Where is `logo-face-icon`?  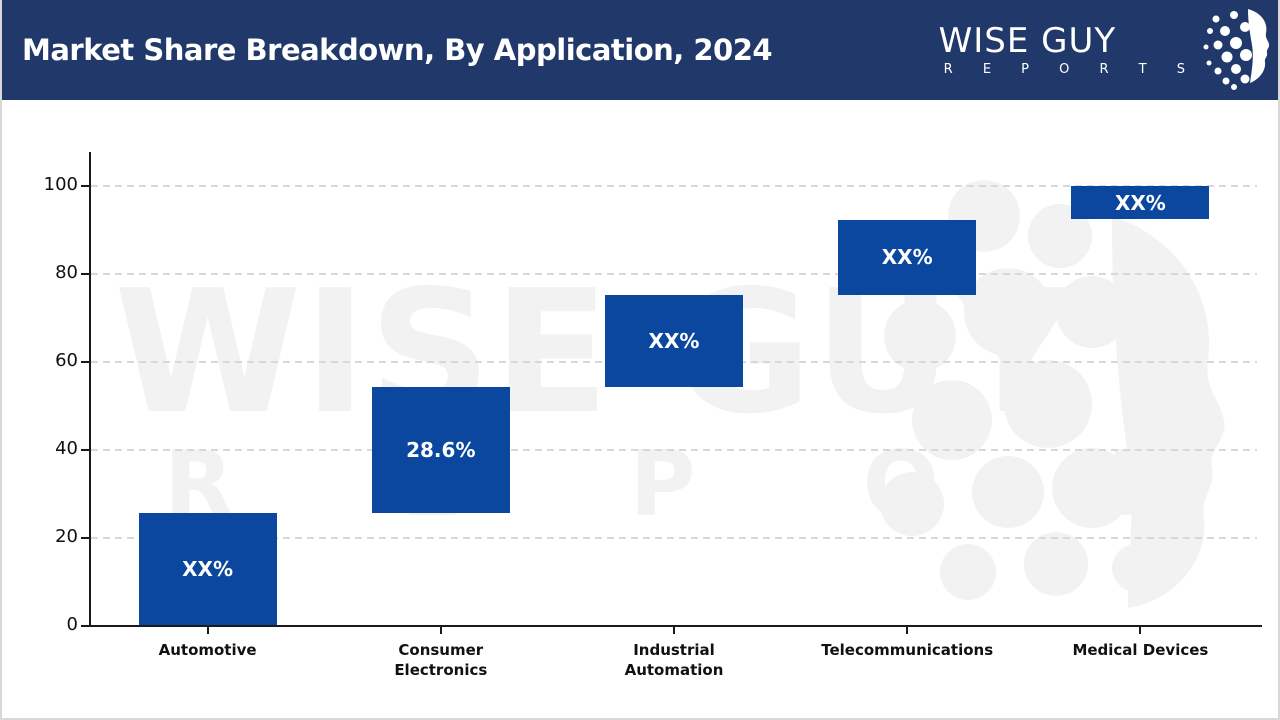 logo-face-icon is located at coordinates (1236, 49).